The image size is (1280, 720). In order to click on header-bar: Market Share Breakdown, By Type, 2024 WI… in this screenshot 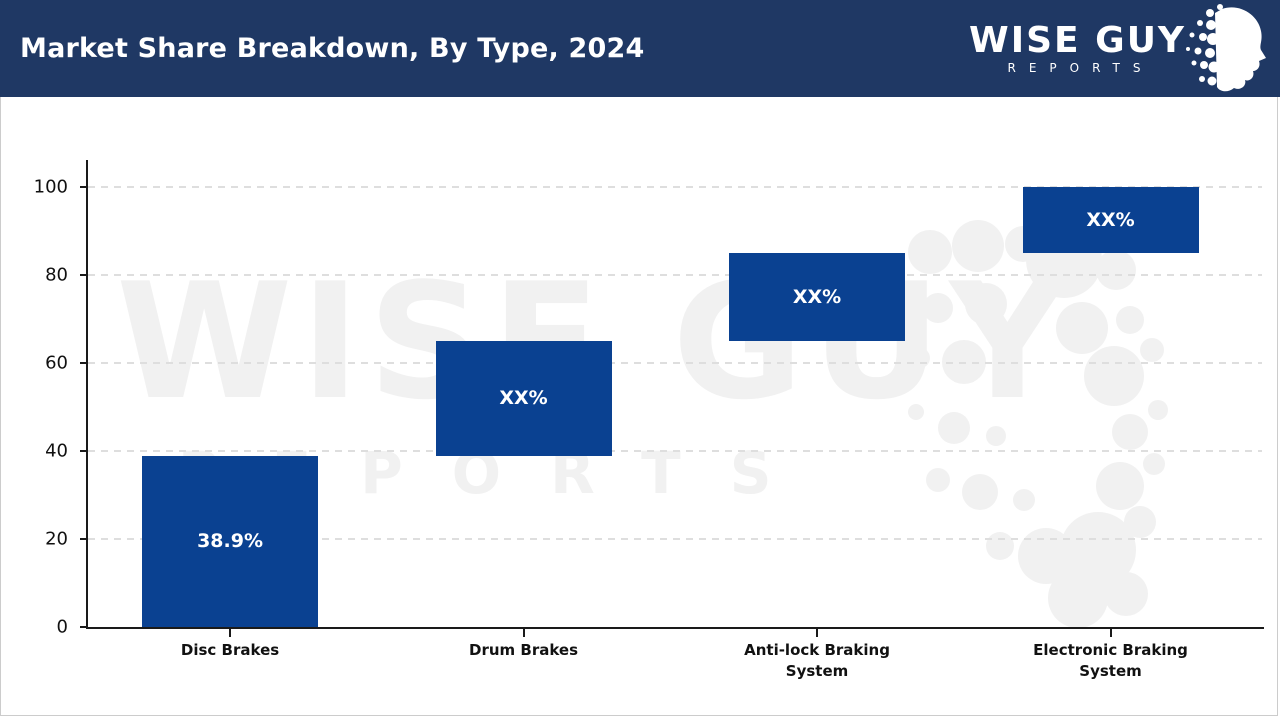, I will do `click(640, 48)`.